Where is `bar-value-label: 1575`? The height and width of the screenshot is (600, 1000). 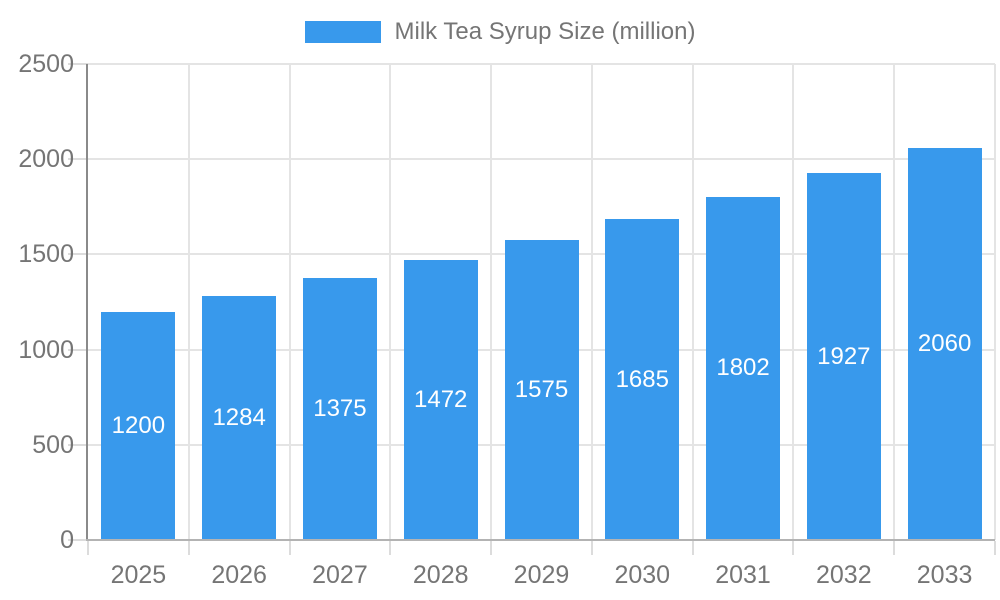 bar-value-label: 1575 is located at coordinates (541, 390).